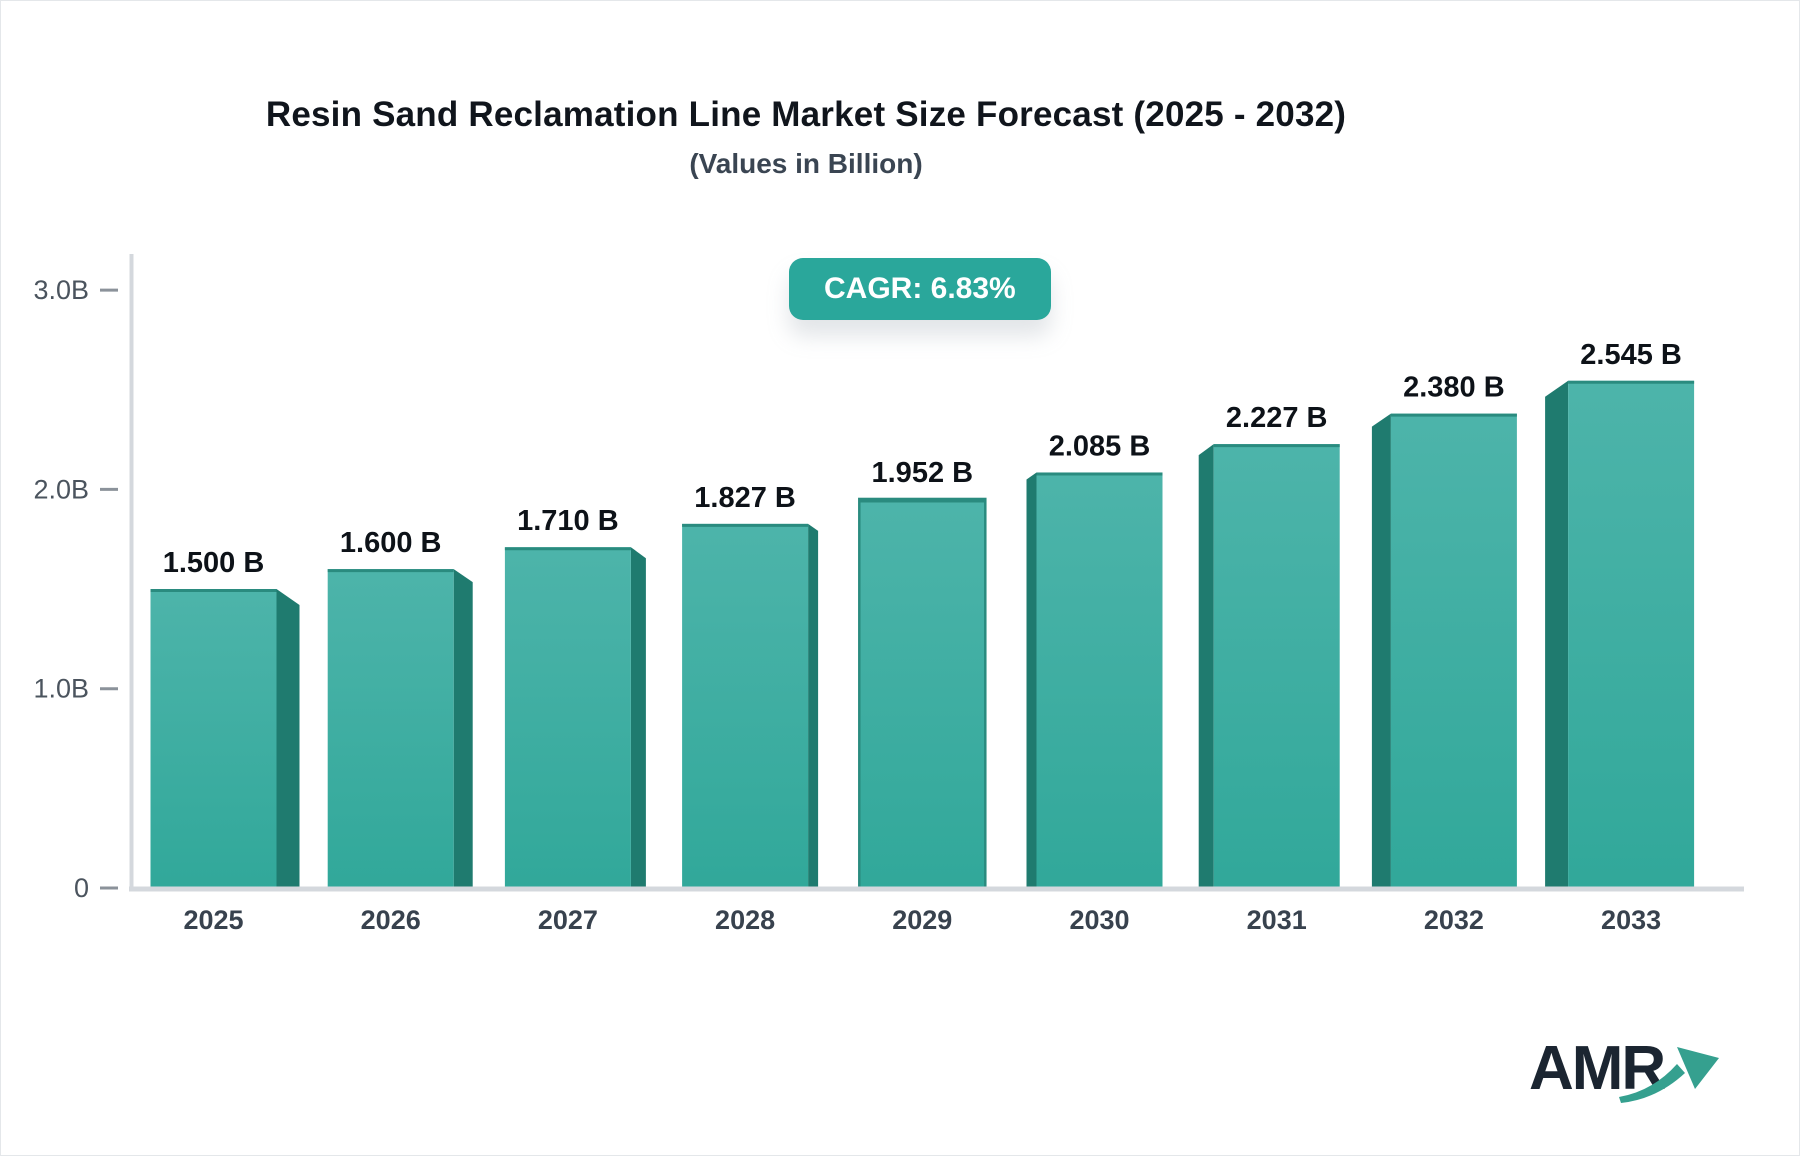 The width and height of the screenshot is (1800, 1156). I want to click on y-tick-label: 1.0B, so click(61, 689).